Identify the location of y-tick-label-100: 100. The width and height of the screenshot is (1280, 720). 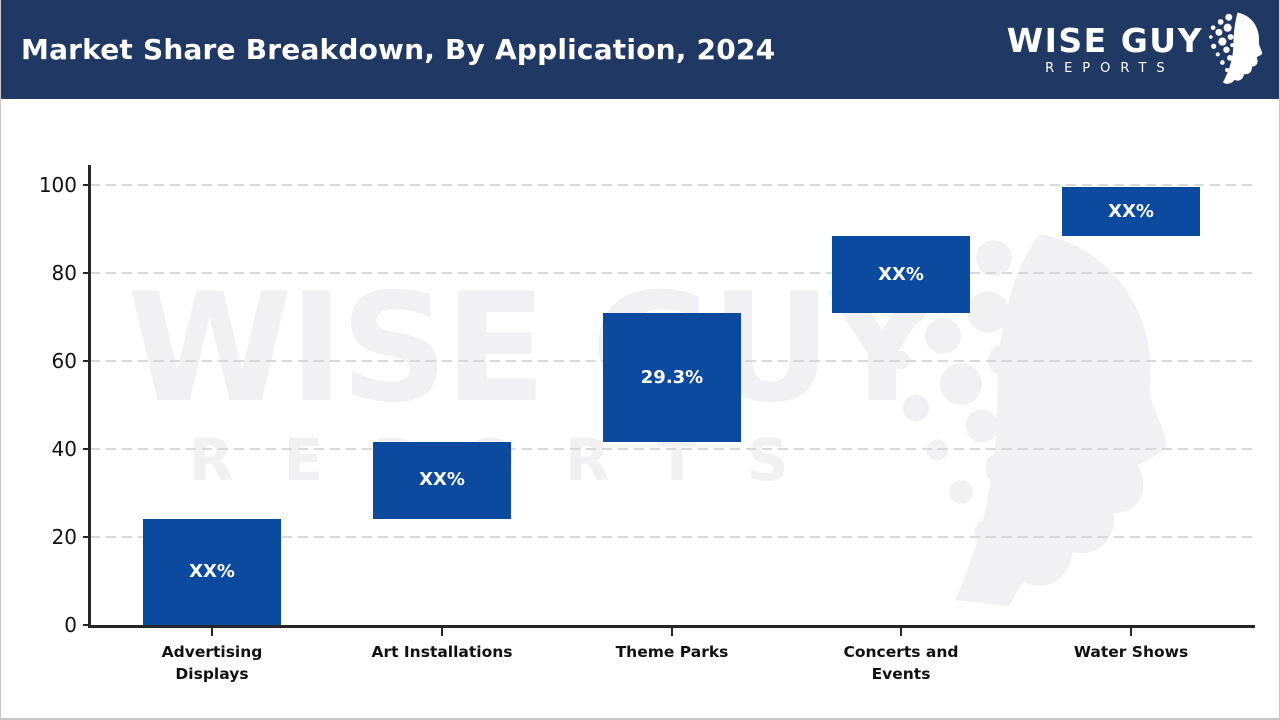
(57, 185).